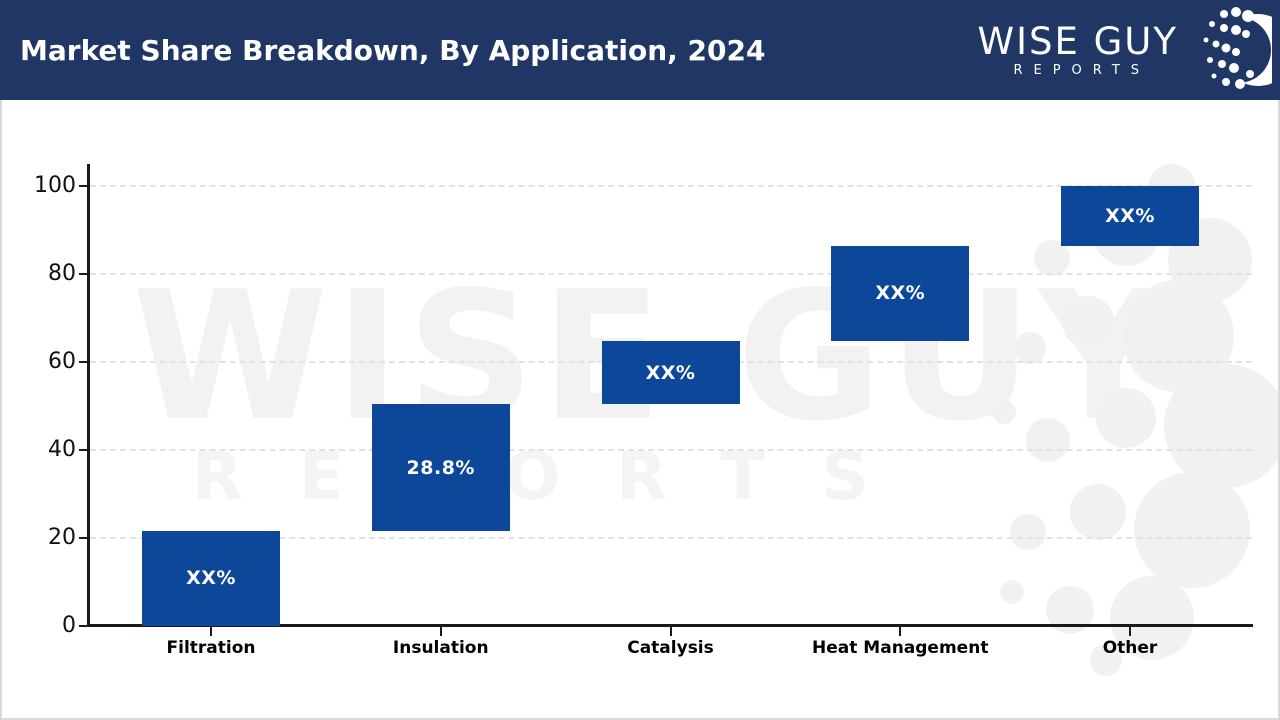 This screenshot has height=720, width=1280. I want to click on bar-value-label-heat-management: XX%, so click(900, 293).